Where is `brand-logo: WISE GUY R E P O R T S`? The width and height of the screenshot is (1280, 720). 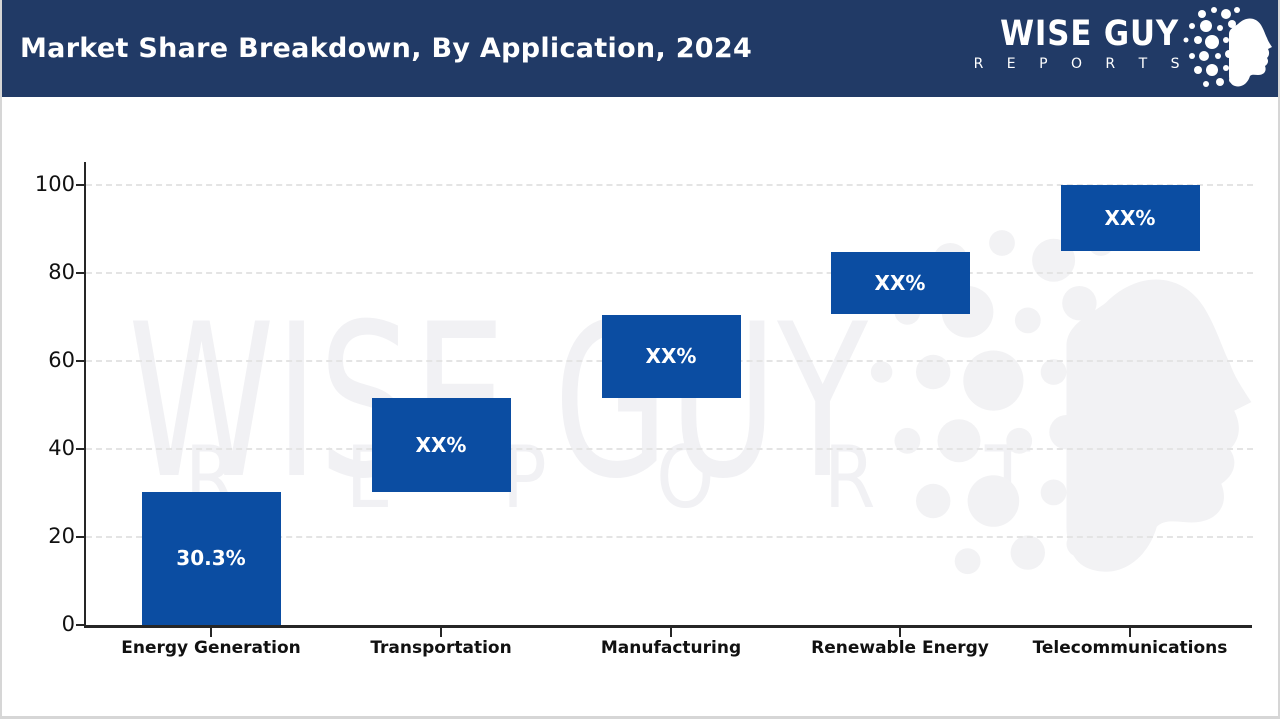
brand-logo: WISE GUY R E P O R T S is located at coordinates (1123, 48).